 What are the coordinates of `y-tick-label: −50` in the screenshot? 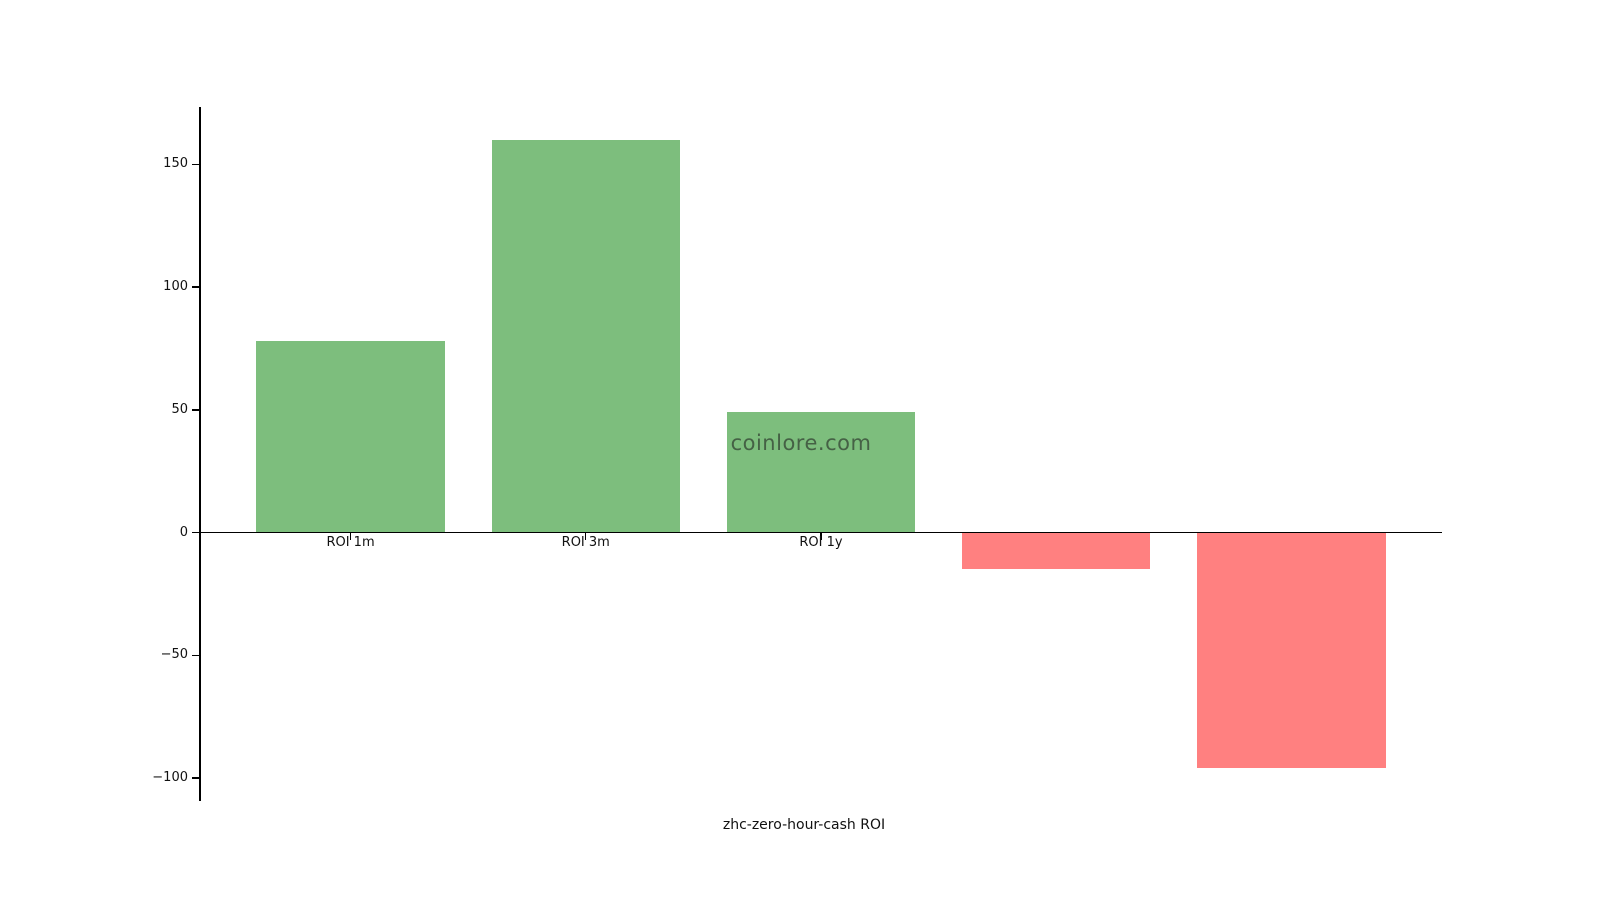 It's located at (174, 655).